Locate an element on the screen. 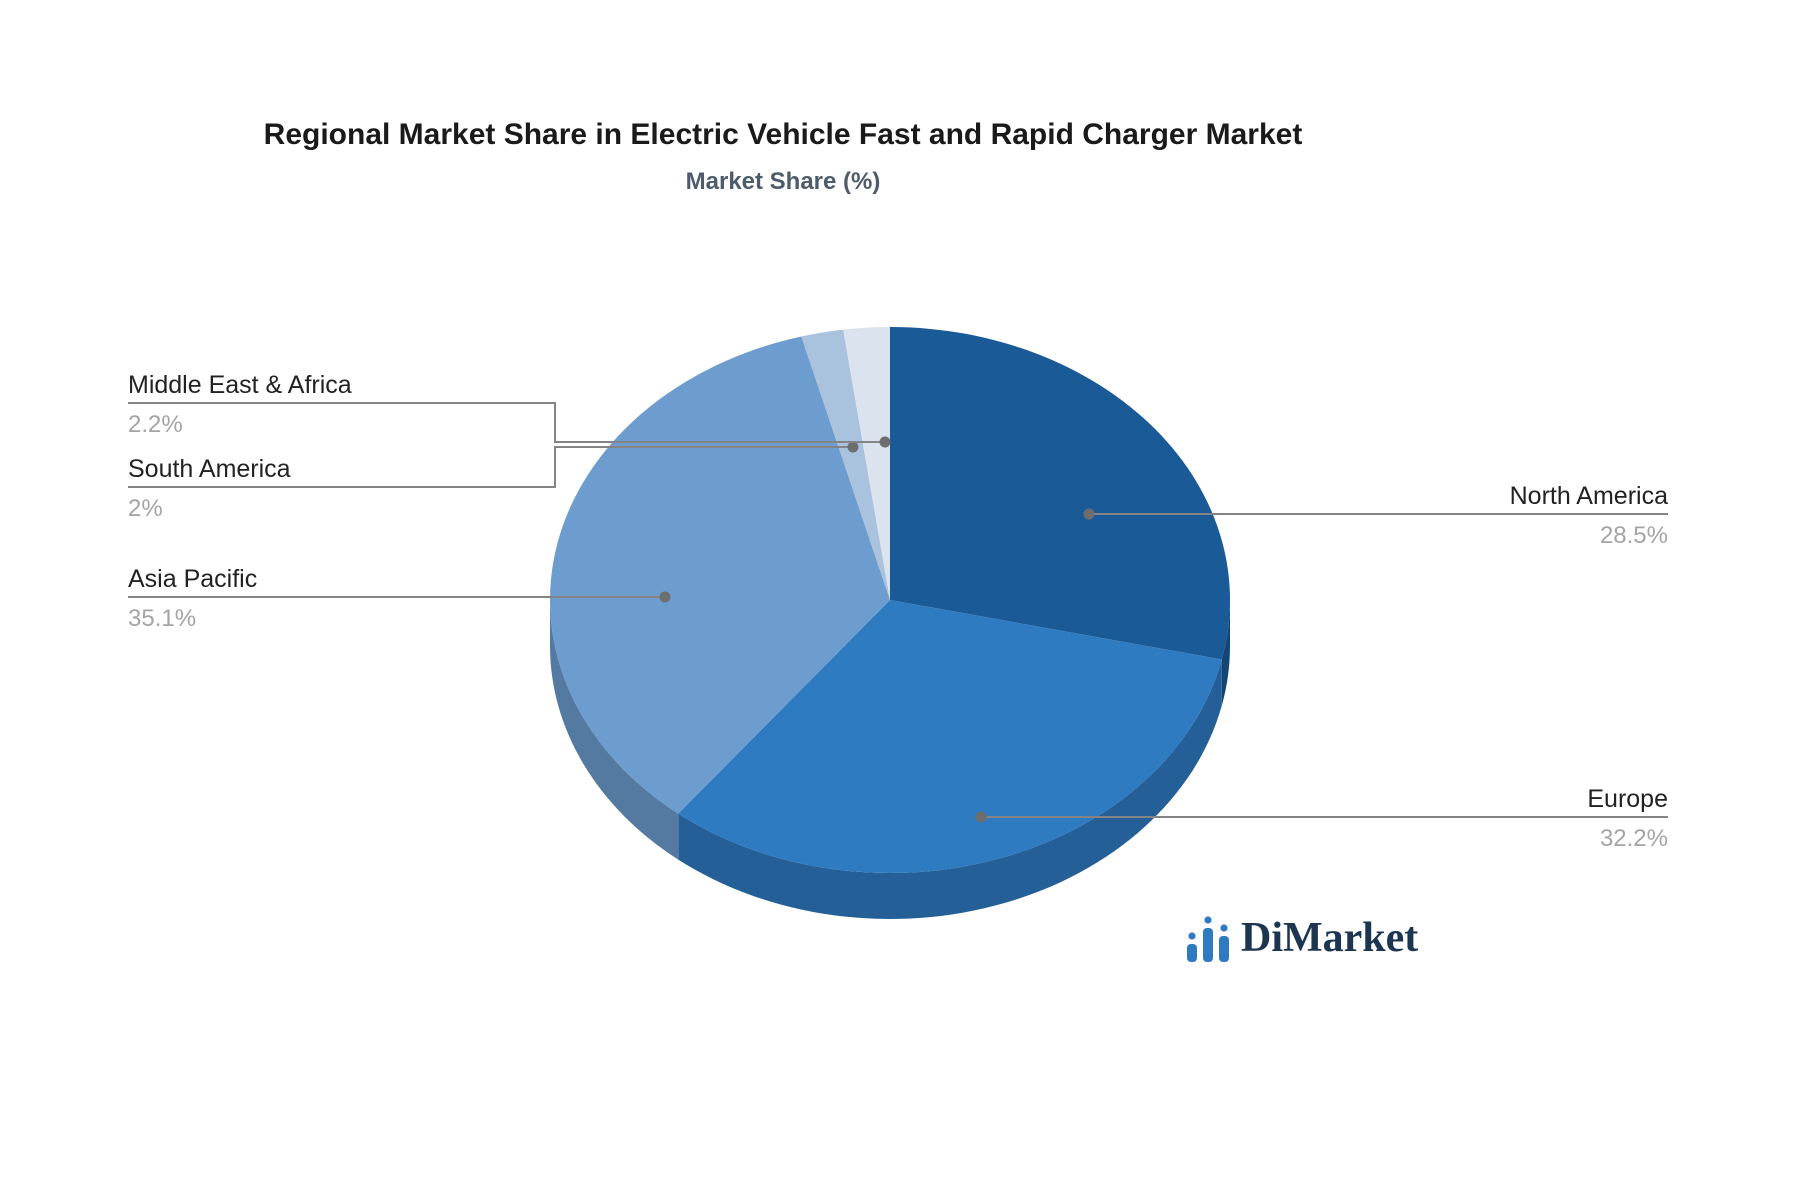 The image size is (1800, 1196). value-north-america: 28.5% is located at coordinates (1634, 536).